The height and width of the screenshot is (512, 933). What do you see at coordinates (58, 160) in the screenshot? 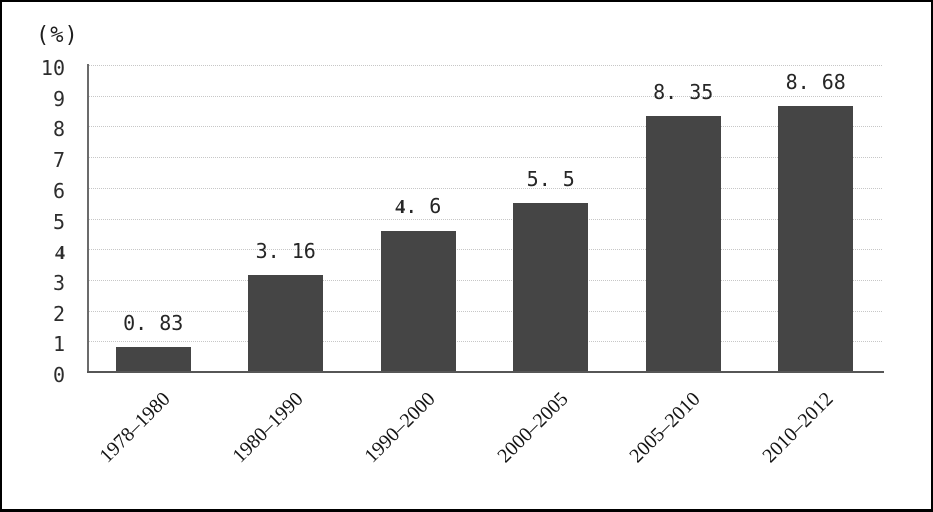
I see `y-axis-tick-label: 7` at bounding box center [58, 160].